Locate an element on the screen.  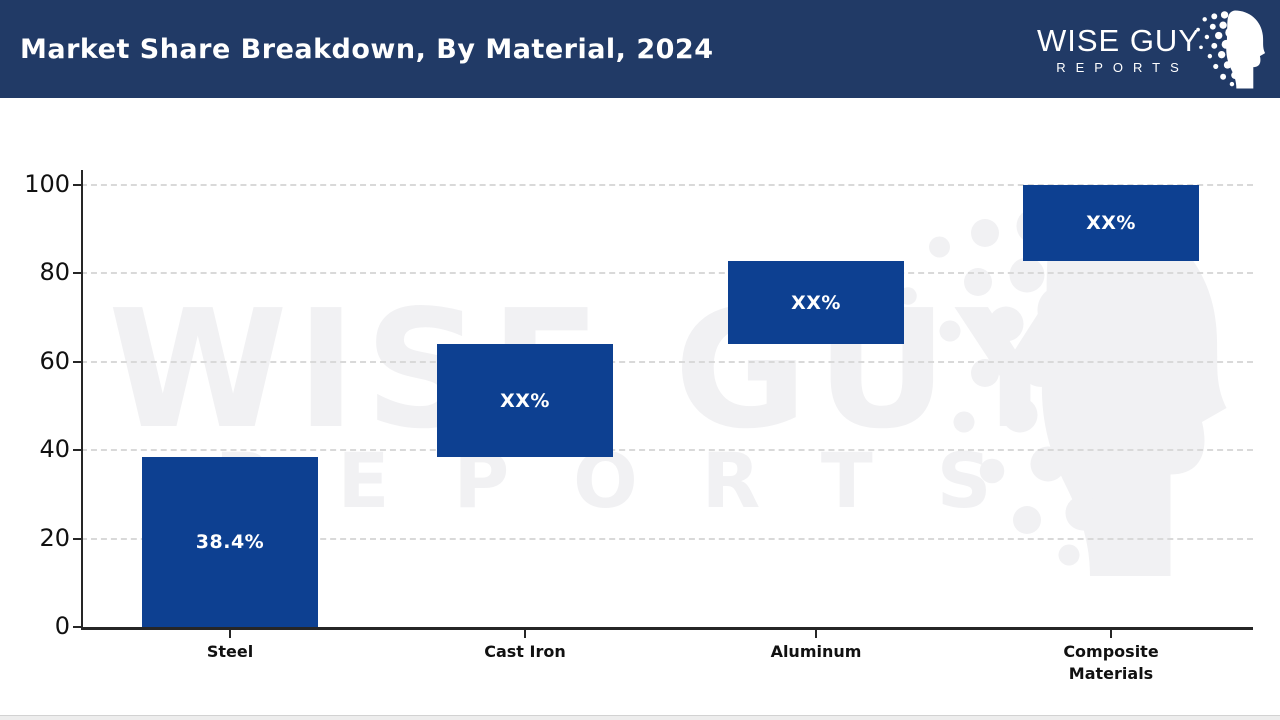
y-tick-label-20: 20 is located at coordinates (54, 537).